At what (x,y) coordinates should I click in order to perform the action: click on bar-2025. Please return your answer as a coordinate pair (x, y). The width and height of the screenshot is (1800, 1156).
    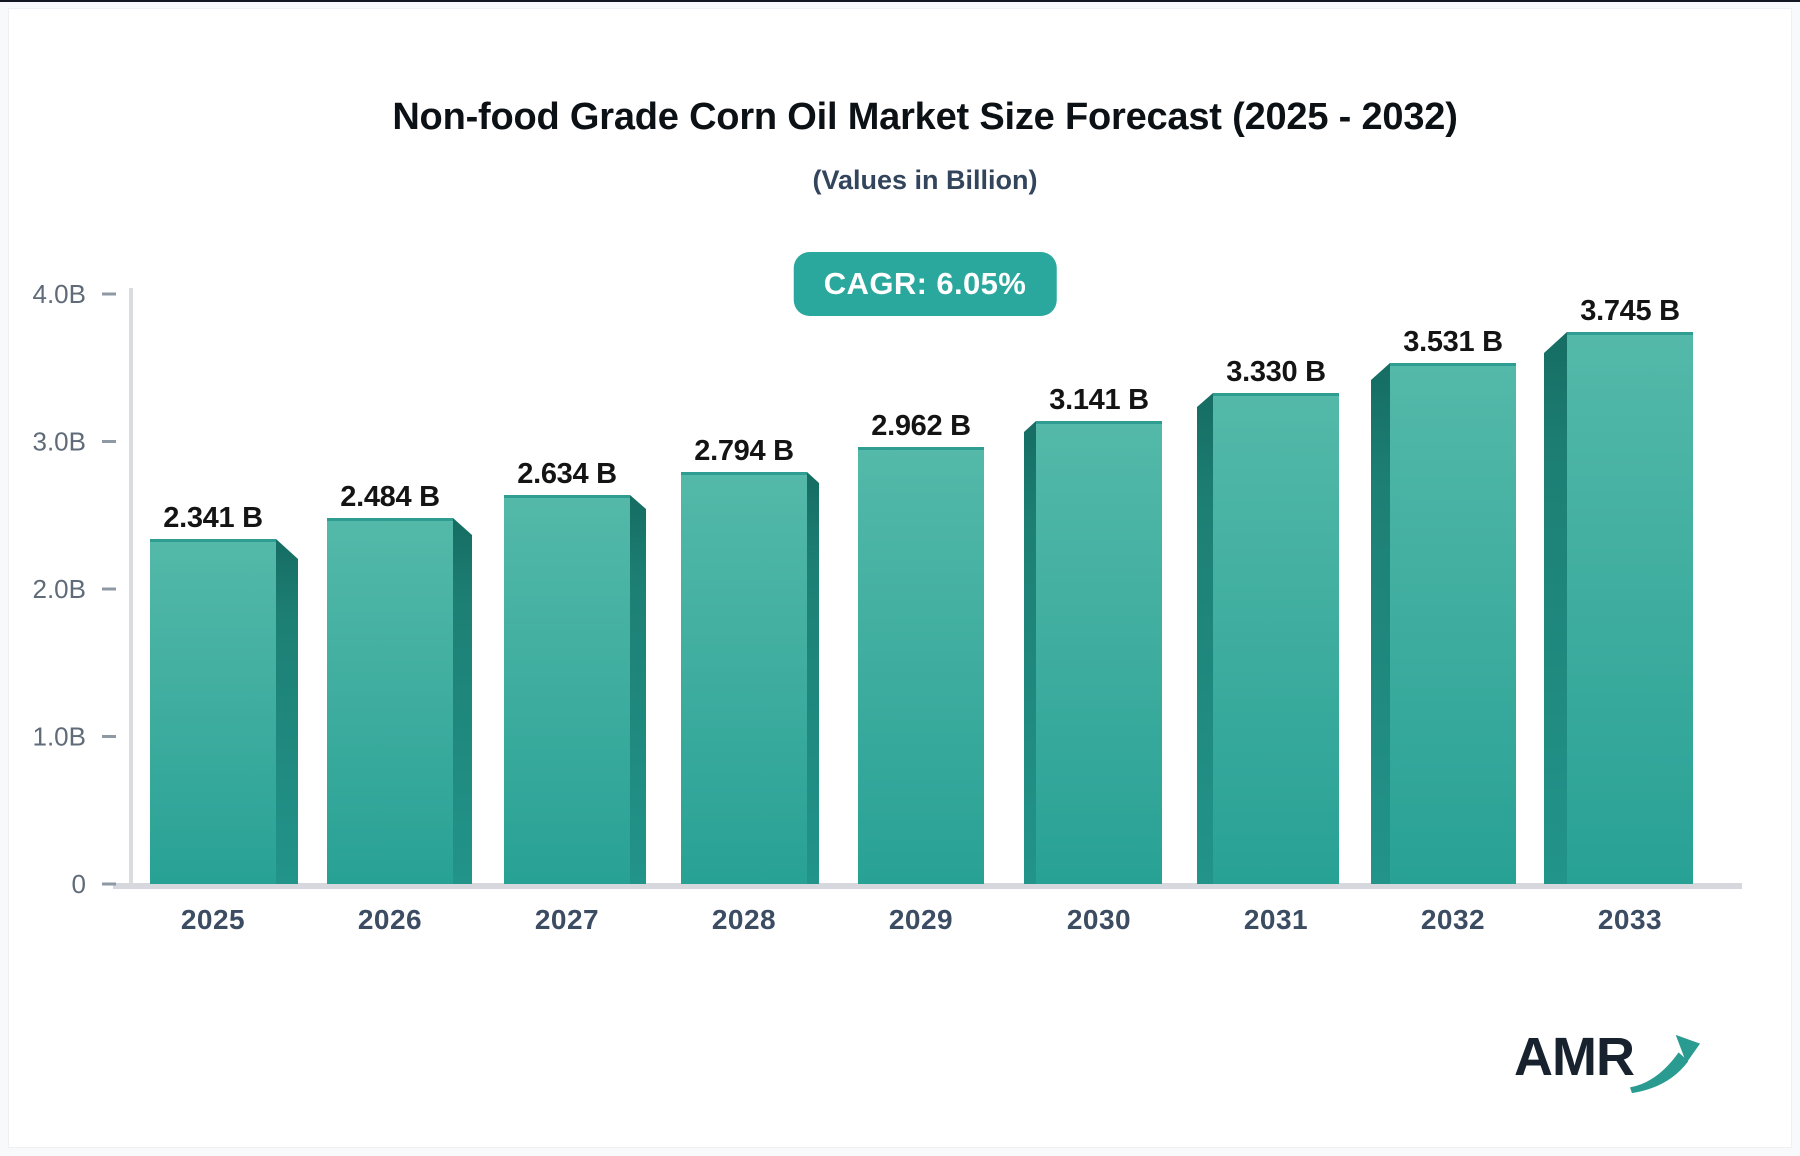
    Looking at the image, I should click on (224, 711).